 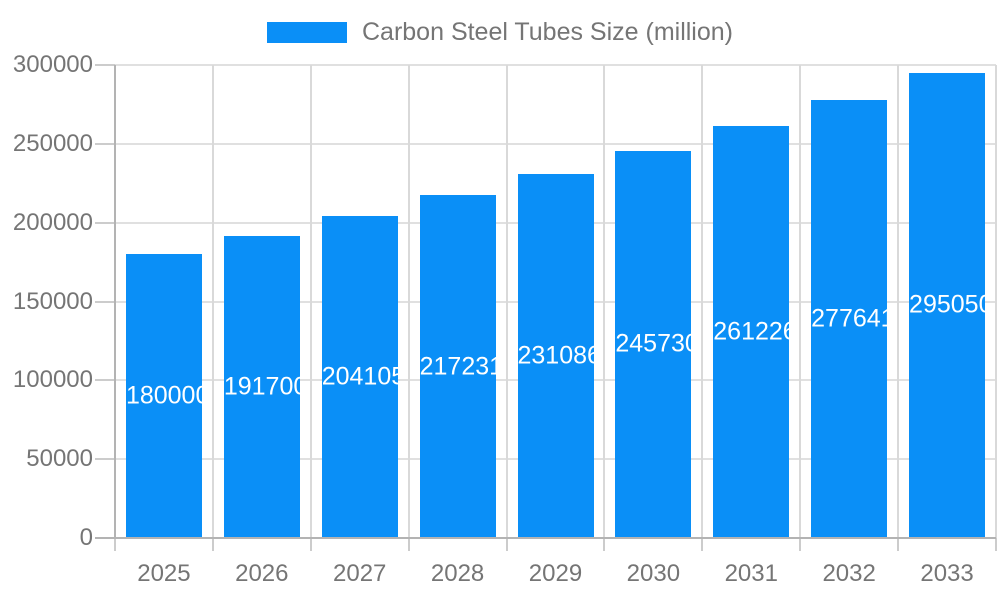 What do you see at coordinates (947, 573) in the screenshot?
I see `x-axis-label: 2033` at bounding box center [947, 573].